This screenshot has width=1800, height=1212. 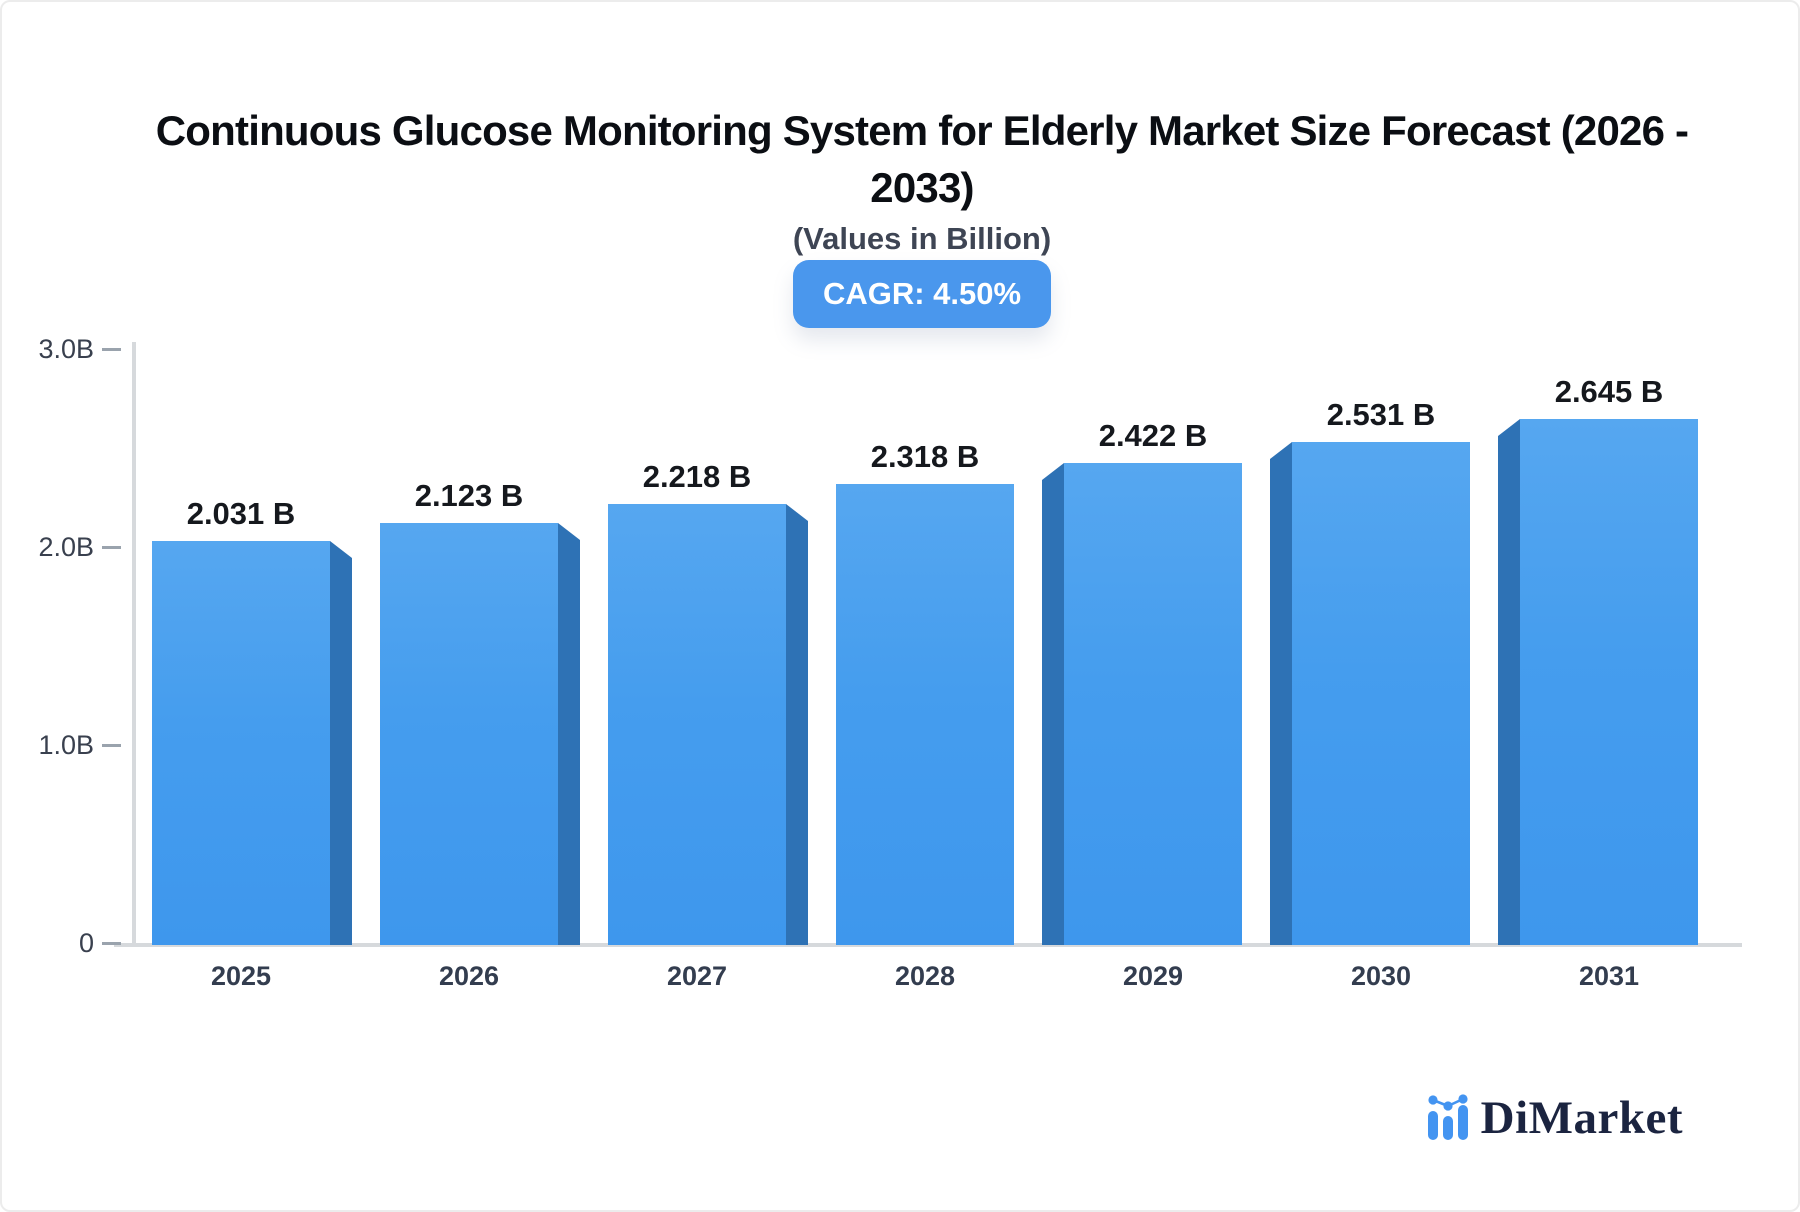 What do you see at coordinates (241, 743) in the screenshot?
I see `bar-2025` at bounding box center [241, 743].